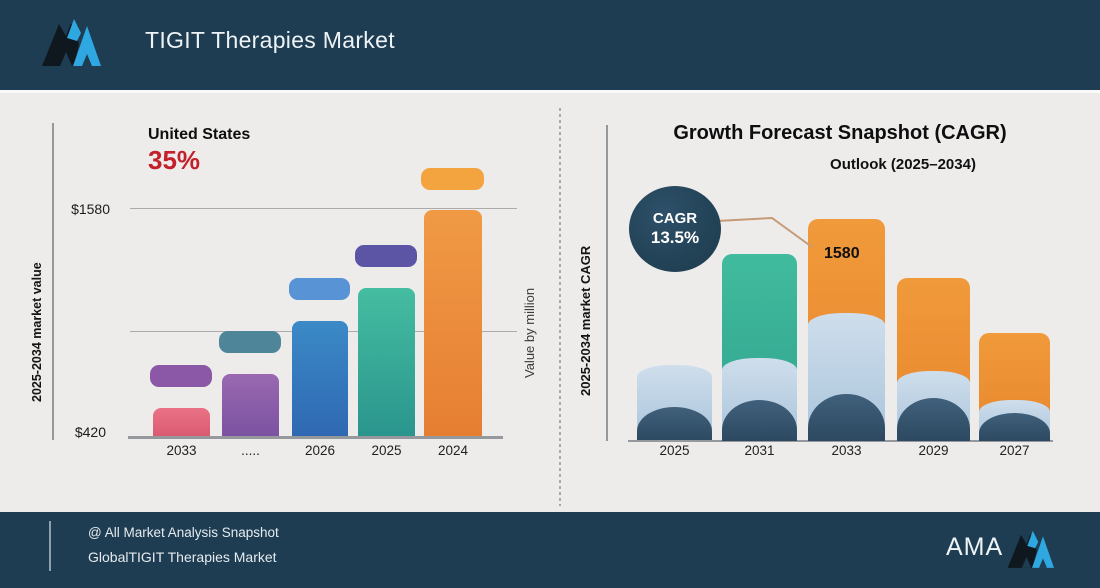 The image size is (1100, 588). I want to click on bar-annotation-1580: 1580, so click(842, 253).